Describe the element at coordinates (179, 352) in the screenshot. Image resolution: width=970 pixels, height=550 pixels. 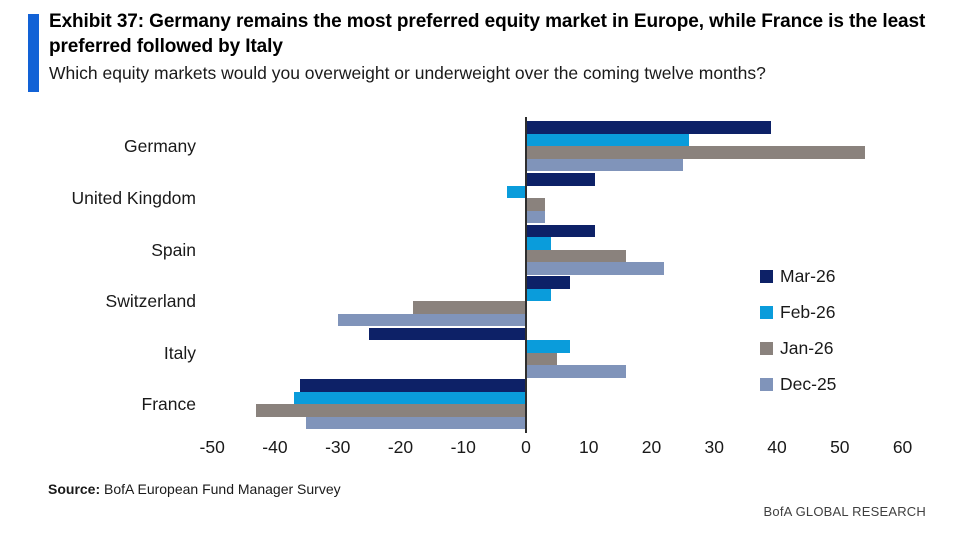
I see `category-label-italy: Italy` at that location.